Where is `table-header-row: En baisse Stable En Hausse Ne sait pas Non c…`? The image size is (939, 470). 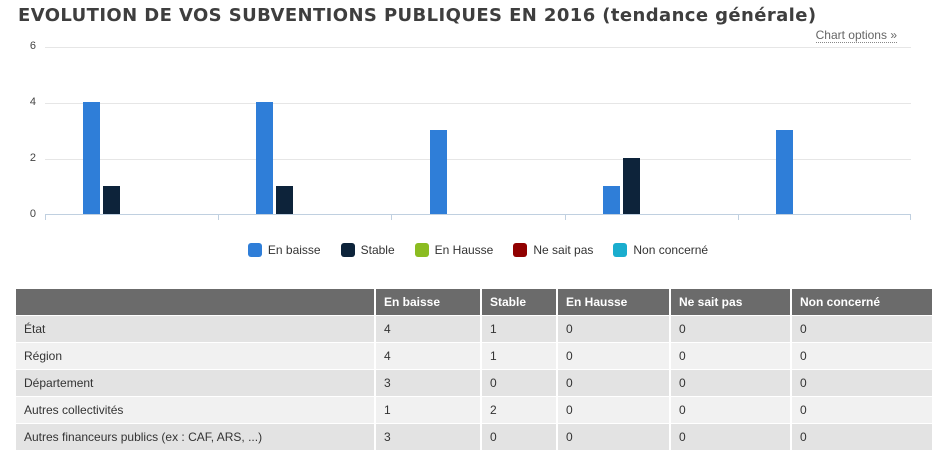
table-header-row: En baisse Stable En Hausse Ne sait pas Non c… is located at coordinates (474, 302).